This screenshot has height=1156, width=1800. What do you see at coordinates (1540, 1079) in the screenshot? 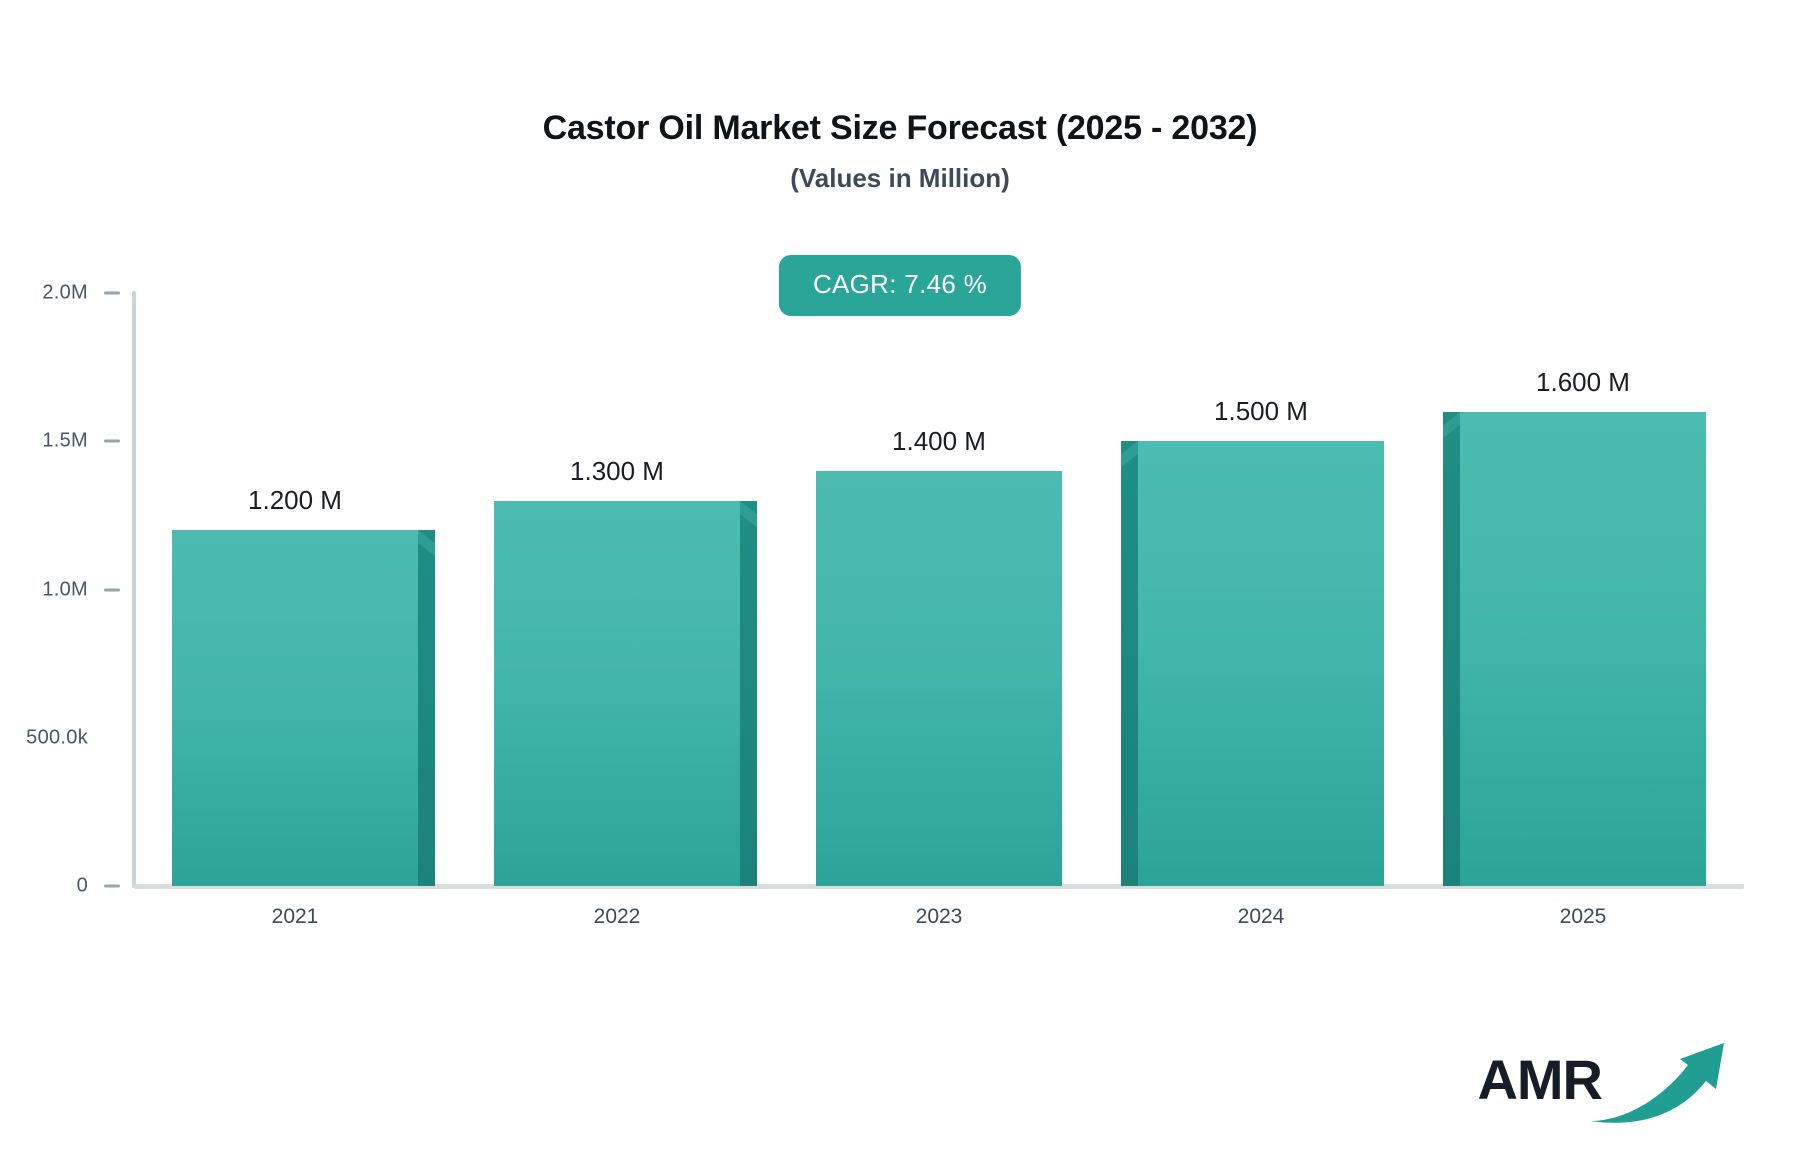
I see `amr-logo-text: AMR` at bounding box center [1540, 1079].